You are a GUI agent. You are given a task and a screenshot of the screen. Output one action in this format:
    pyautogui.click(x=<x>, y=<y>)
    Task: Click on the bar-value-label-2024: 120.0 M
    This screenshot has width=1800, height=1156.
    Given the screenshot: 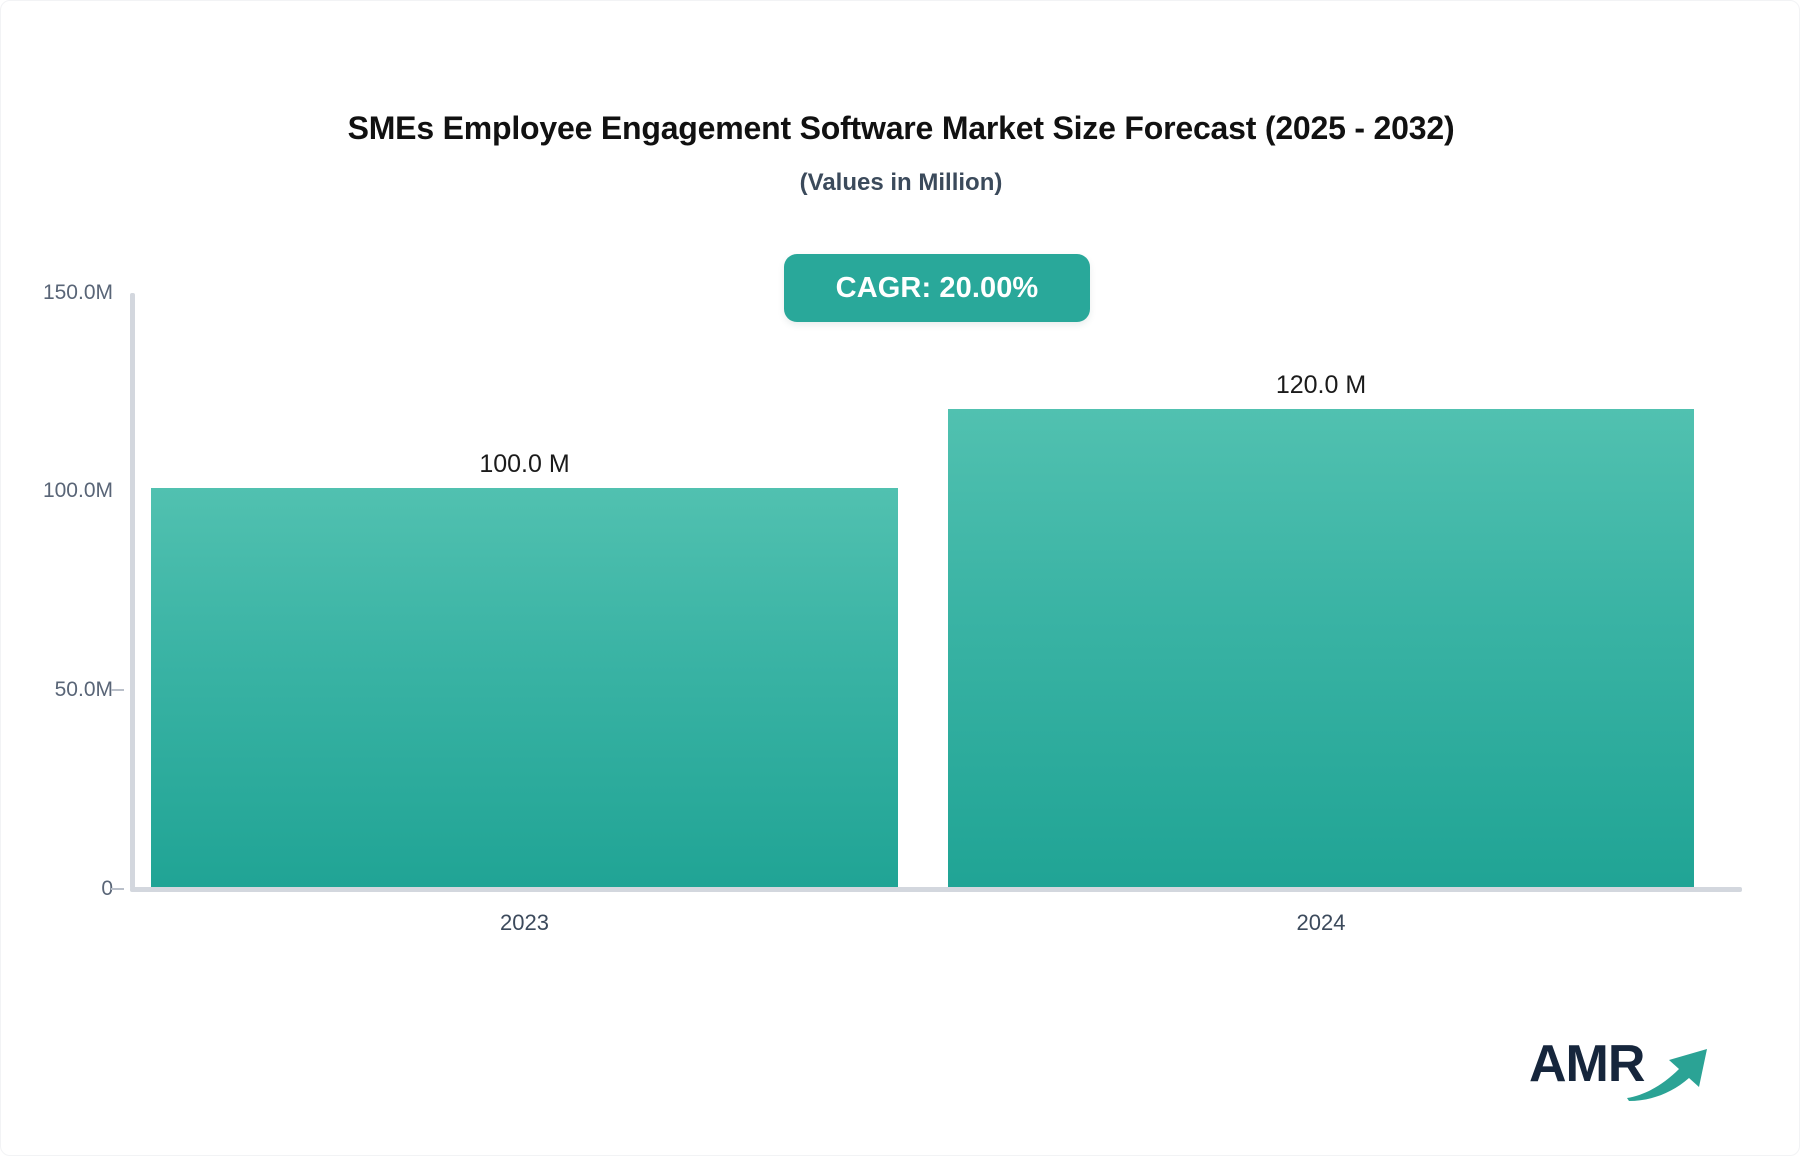 What is the action you would take?
    pyautogui.click(x=1321, y=385)
    